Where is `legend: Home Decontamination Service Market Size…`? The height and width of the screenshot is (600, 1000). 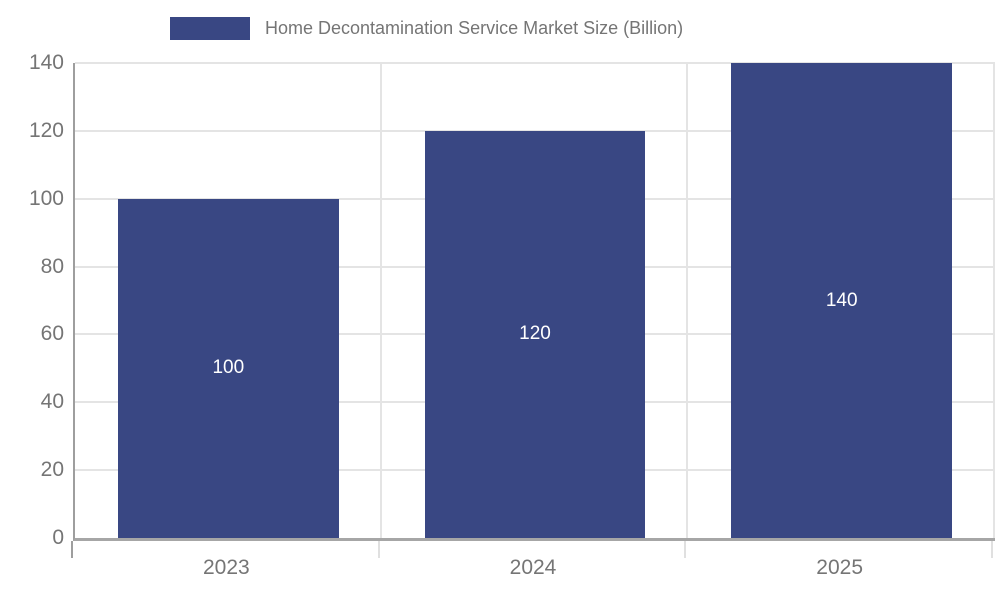
legend: Home Decontamination Service Market Size… is located at coordinates (426, 28).